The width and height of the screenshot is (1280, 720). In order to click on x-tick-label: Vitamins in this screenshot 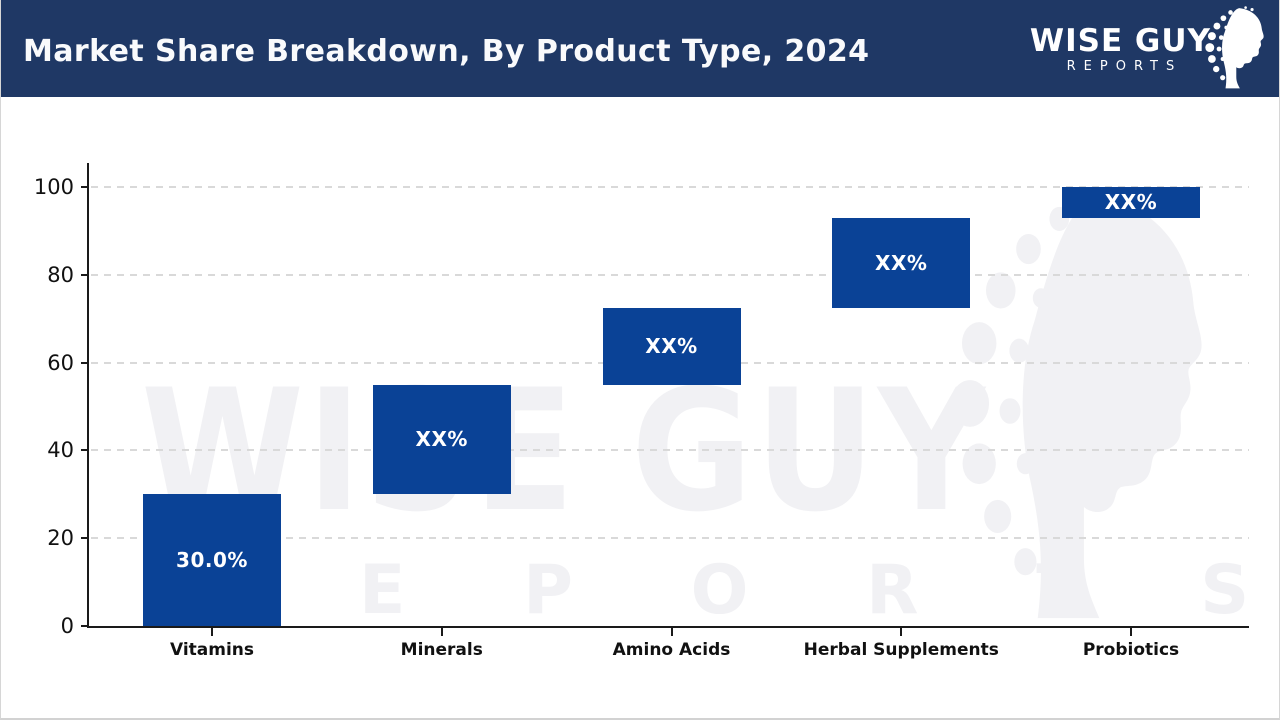, I will do `click(212, 650)`.